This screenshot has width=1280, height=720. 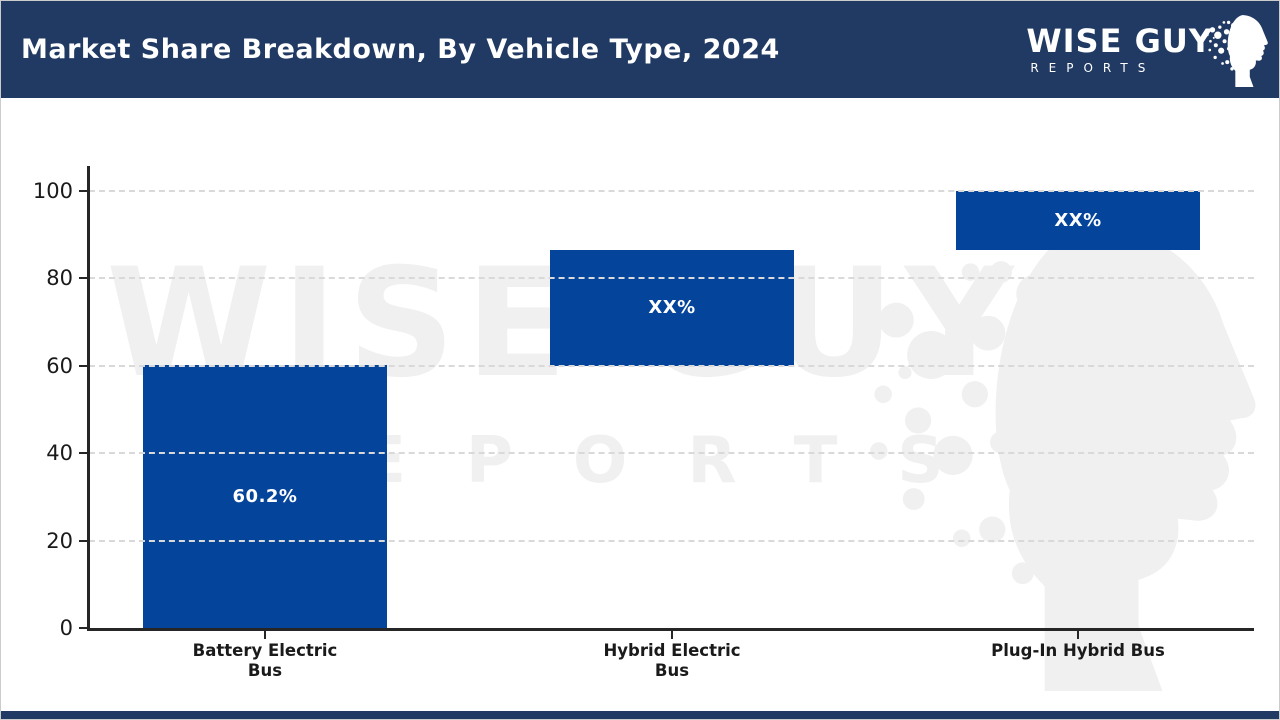 I want to click on bar-segment: 60.2%, so click(x=265, y=496).